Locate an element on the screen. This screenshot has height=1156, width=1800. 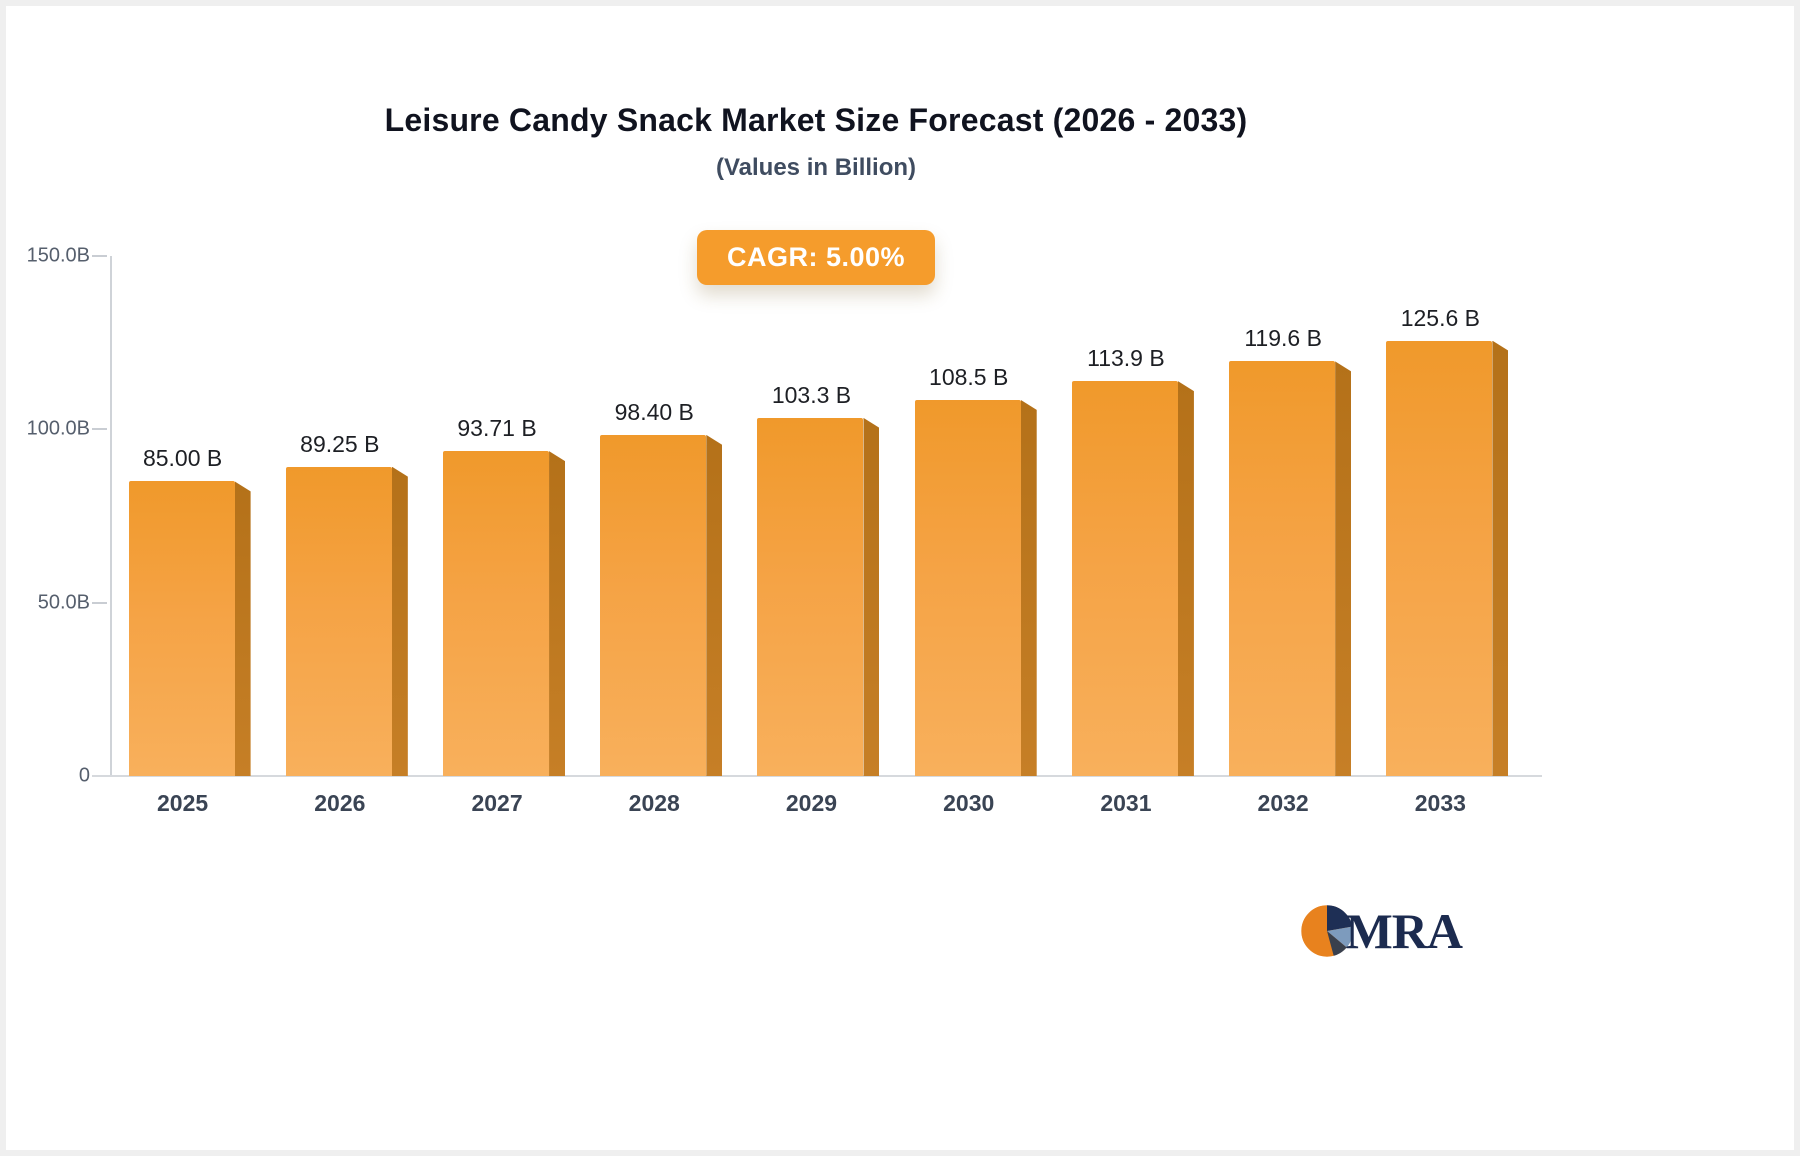
bar-2029 is located at coordinates (818, 596).